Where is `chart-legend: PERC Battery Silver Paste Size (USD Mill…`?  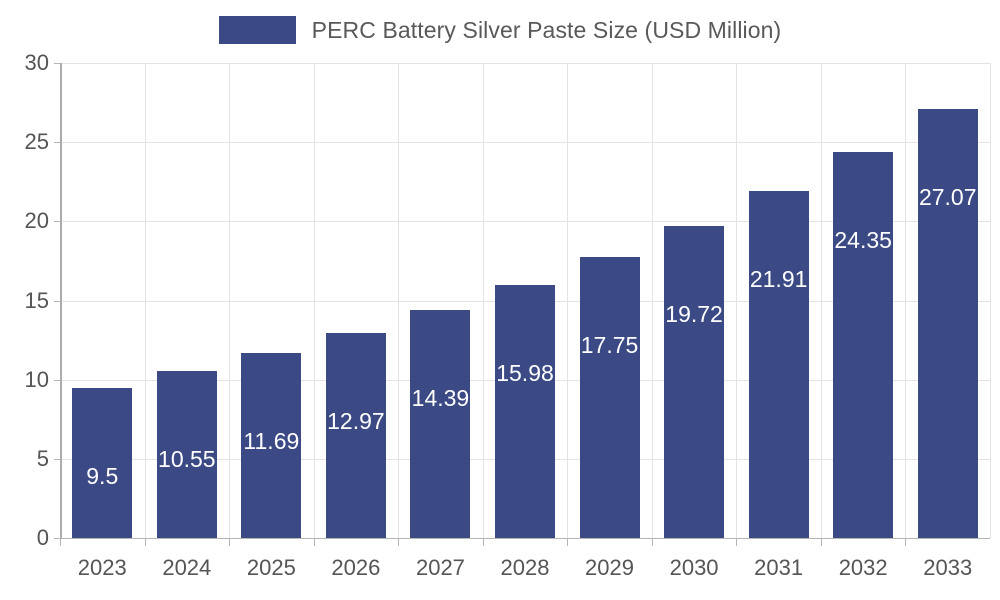 chart-legend: PERC Battery Silver Paste Size (USD Mill… is located at coordinates (500, 30).